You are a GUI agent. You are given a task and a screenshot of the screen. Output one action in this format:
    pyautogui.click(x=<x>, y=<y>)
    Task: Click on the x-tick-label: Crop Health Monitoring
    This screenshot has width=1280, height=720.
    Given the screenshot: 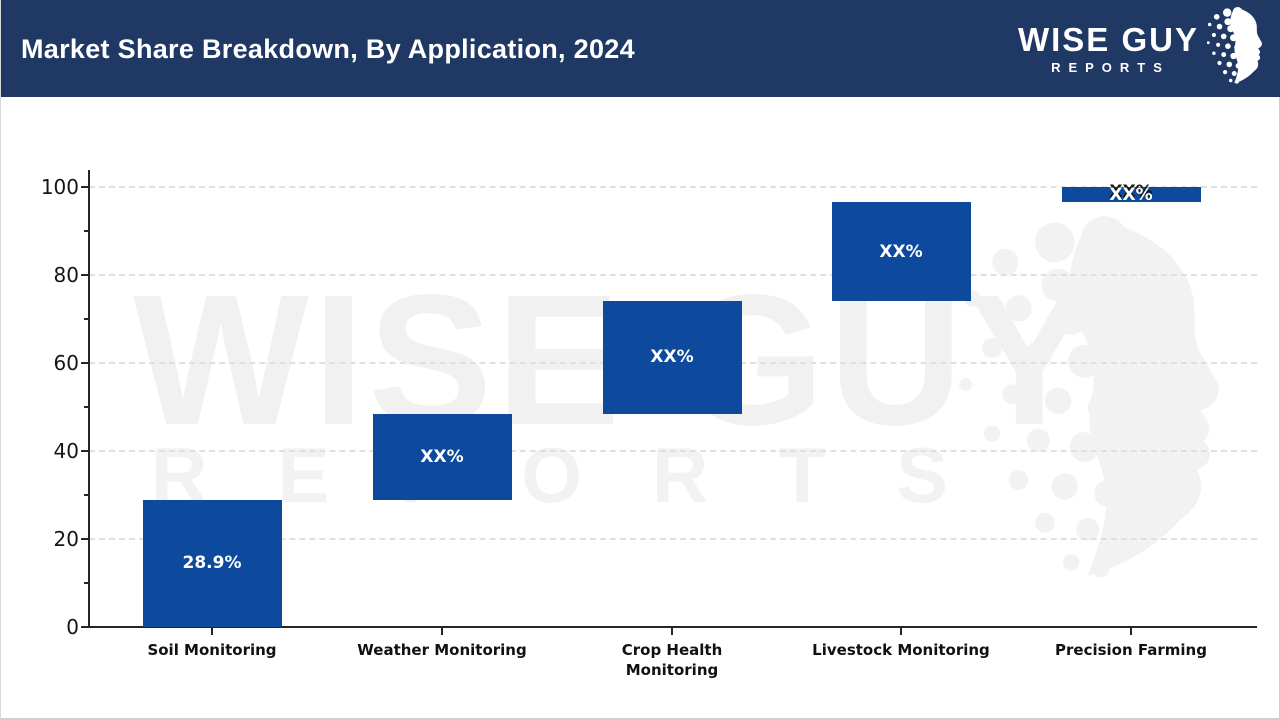 What is the action you would take?
    pyautogui.click(x=672, y=660)
    